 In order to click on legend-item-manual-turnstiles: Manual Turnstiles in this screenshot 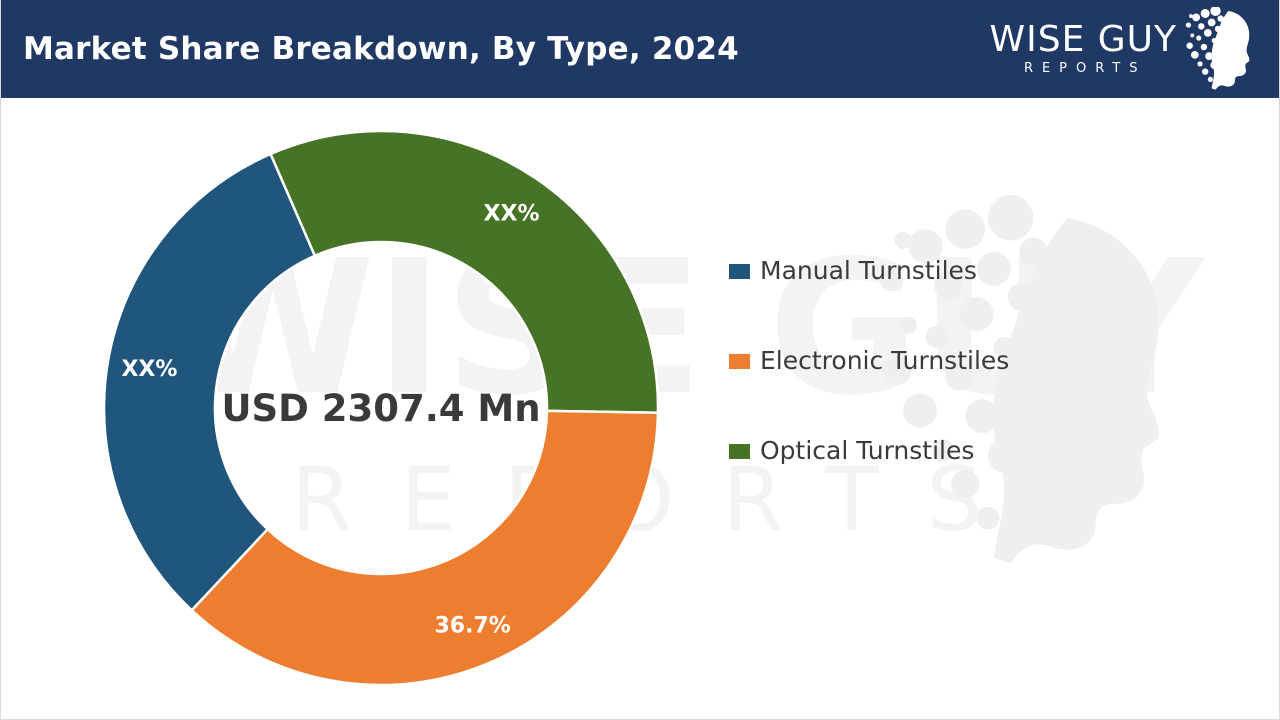, I will do `click(869, 271)`.